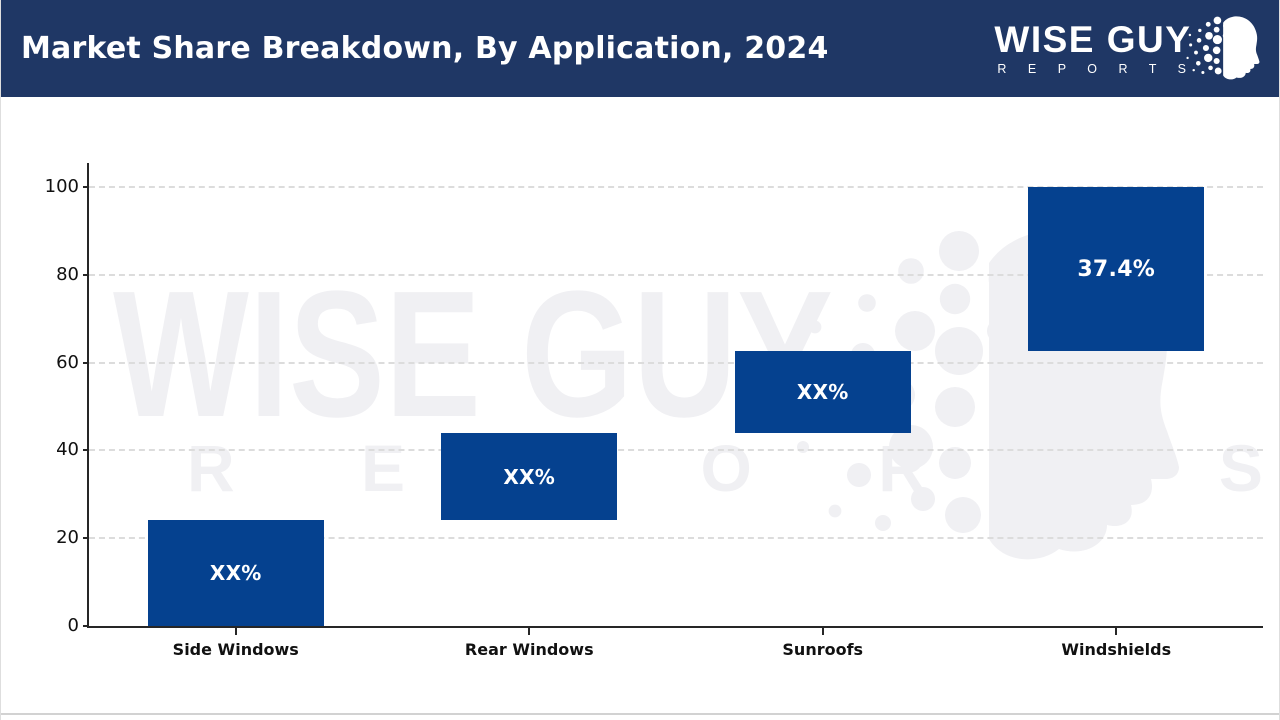 The height and width of the screenshot is (720, 1280). What do you see at coordinates (1116, 631) in the screenshot?
I see `x-tick-windshields` at bounding box center [1116, 631].